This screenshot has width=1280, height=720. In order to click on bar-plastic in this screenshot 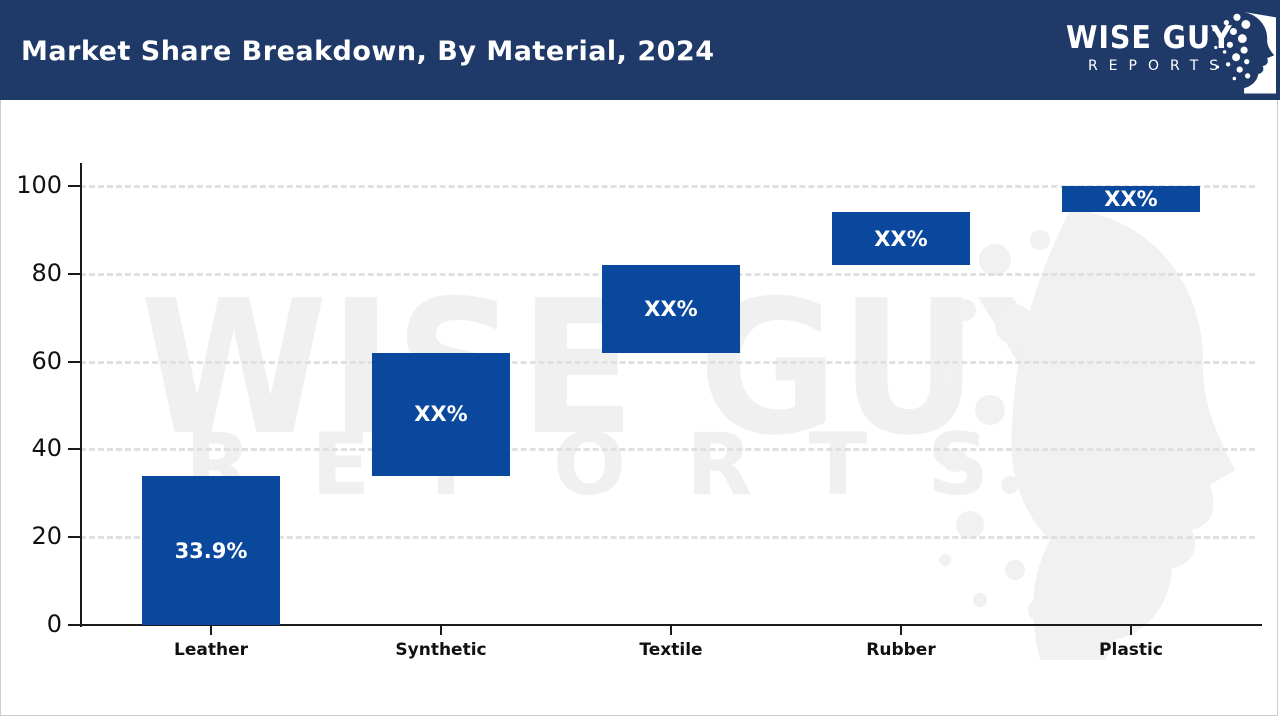, I will do `click(1131, 199)`.